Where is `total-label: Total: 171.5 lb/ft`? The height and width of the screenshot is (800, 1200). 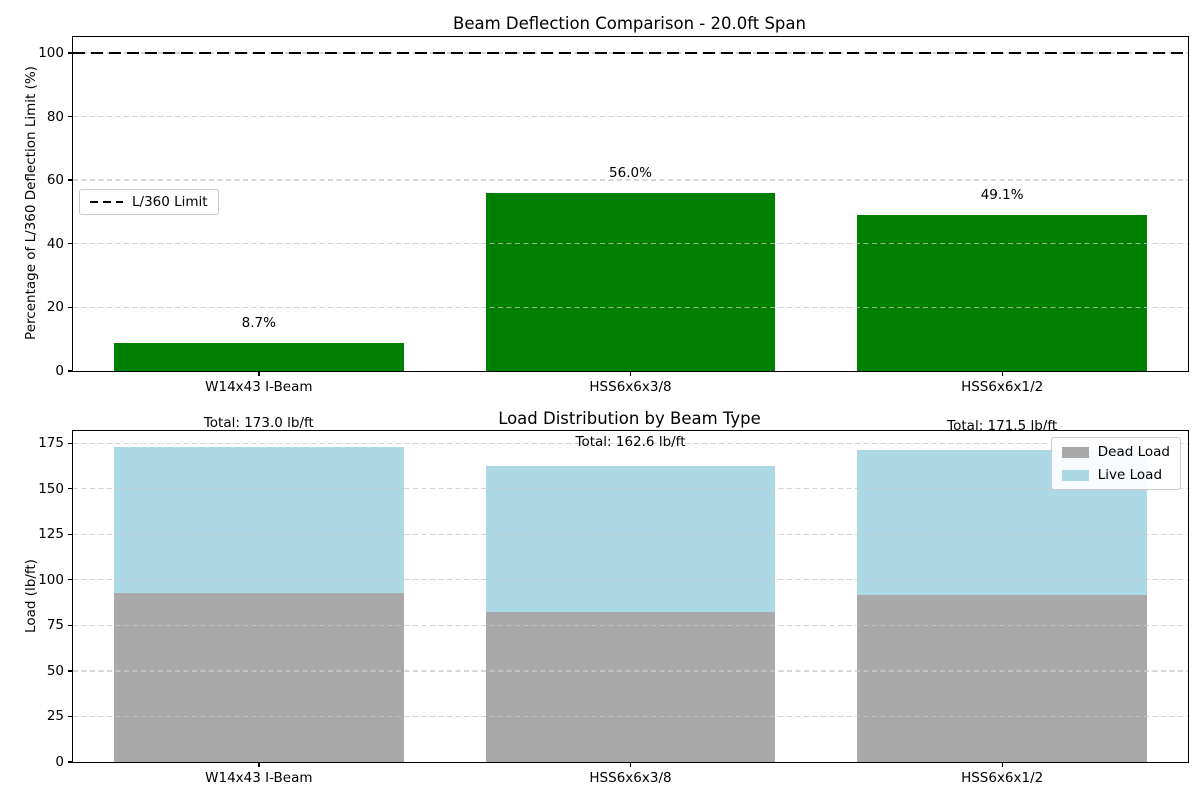
total-label: Total: 171.5 lb/ft is located at coordinates (1002, 425).